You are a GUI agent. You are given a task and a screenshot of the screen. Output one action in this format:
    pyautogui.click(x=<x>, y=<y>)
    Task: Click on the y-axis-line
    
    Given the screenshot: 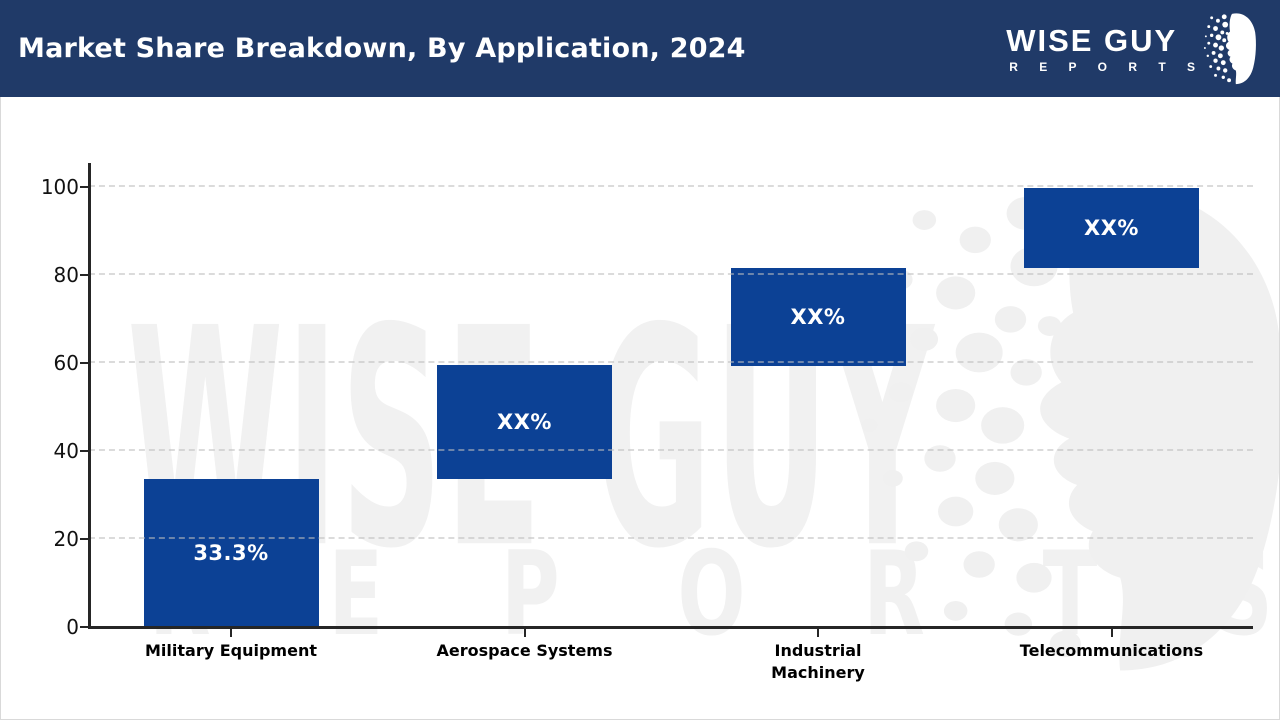 What is the action you would take?
    pyautogui.click(x=89, y=396)
    